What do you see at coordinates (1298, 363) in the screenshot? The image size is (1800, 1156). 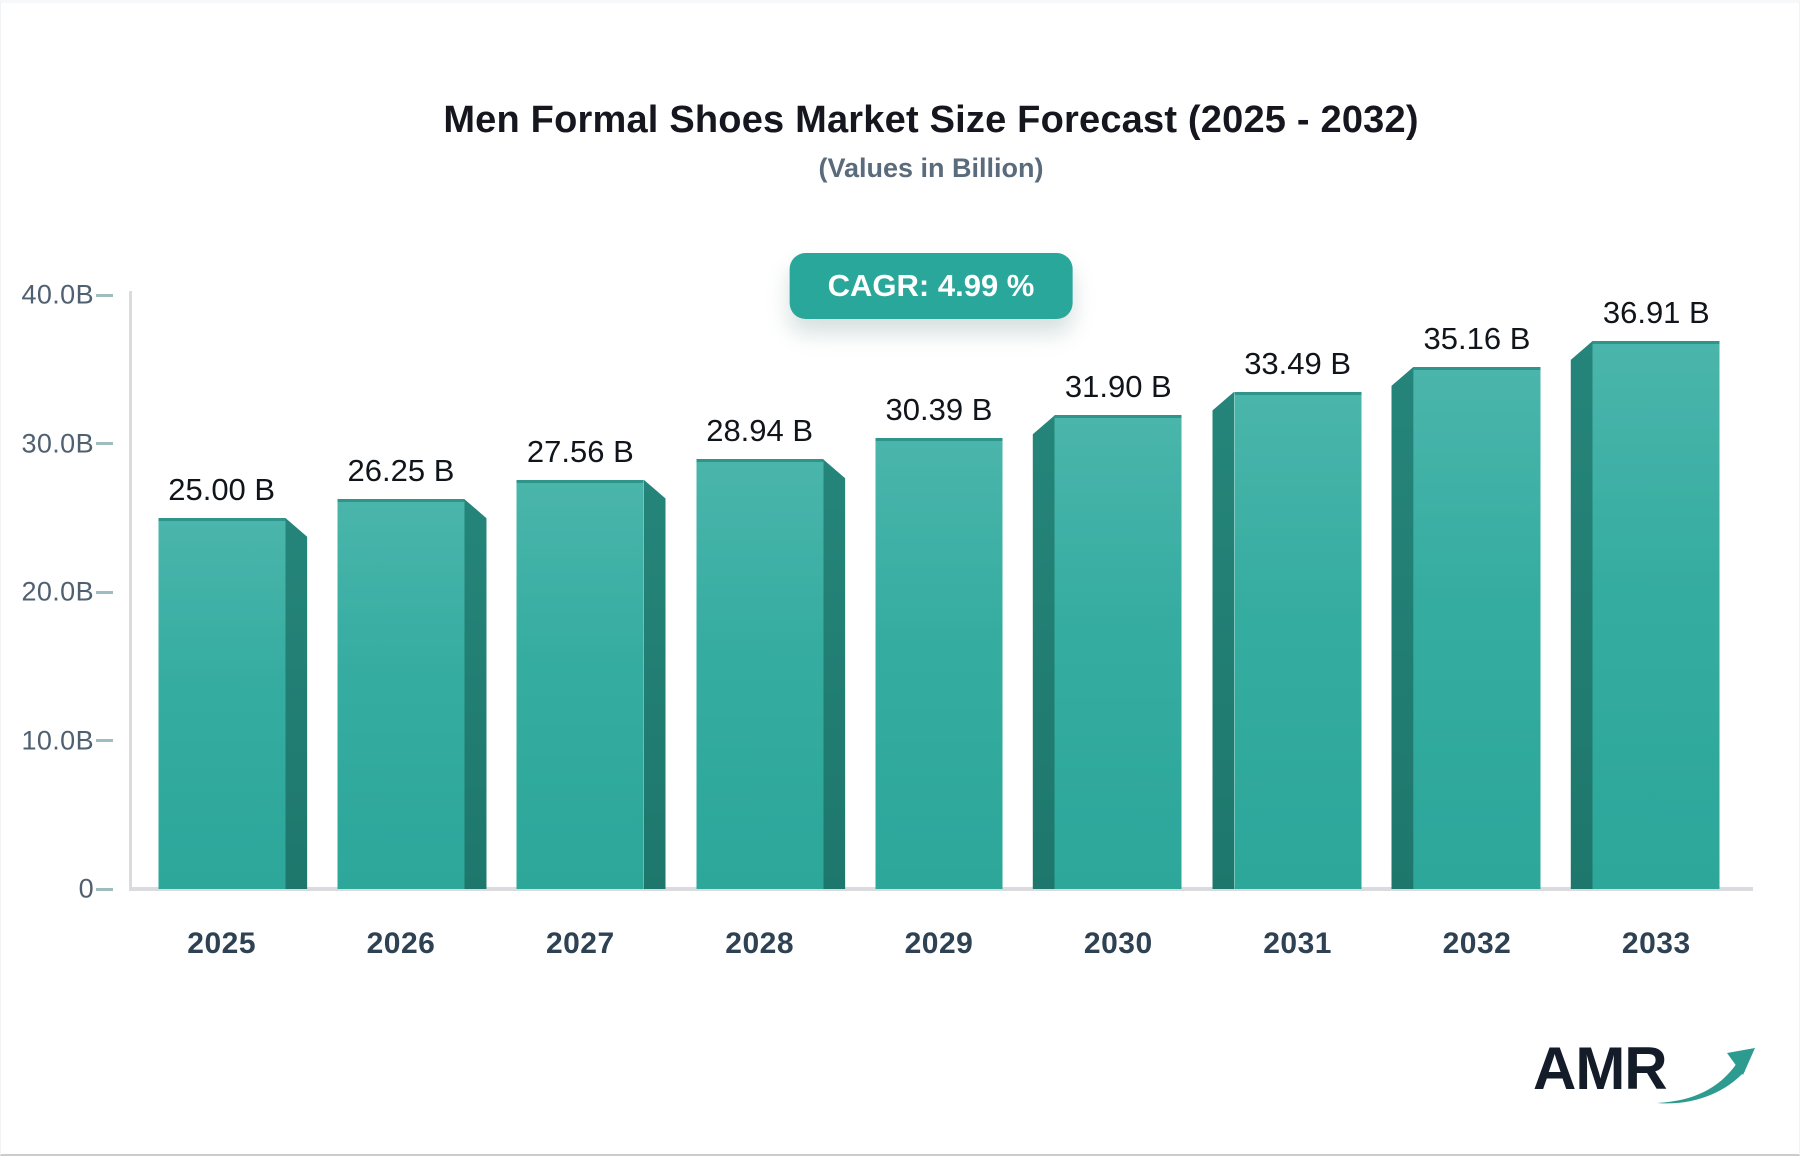 I see `bar-value-label: 33.49 B` at bounding box center [1298, 363].